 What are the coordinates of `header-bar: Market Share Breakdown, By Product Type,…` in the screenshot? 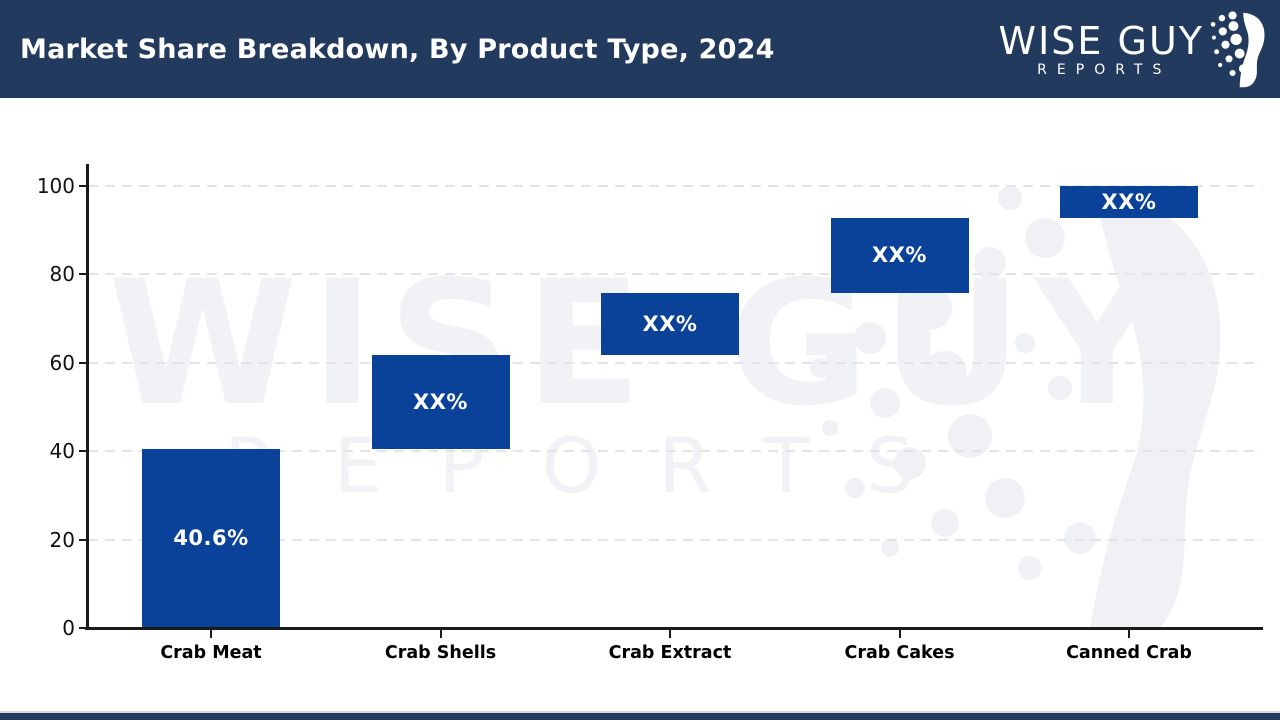 It's located at (640, 49).